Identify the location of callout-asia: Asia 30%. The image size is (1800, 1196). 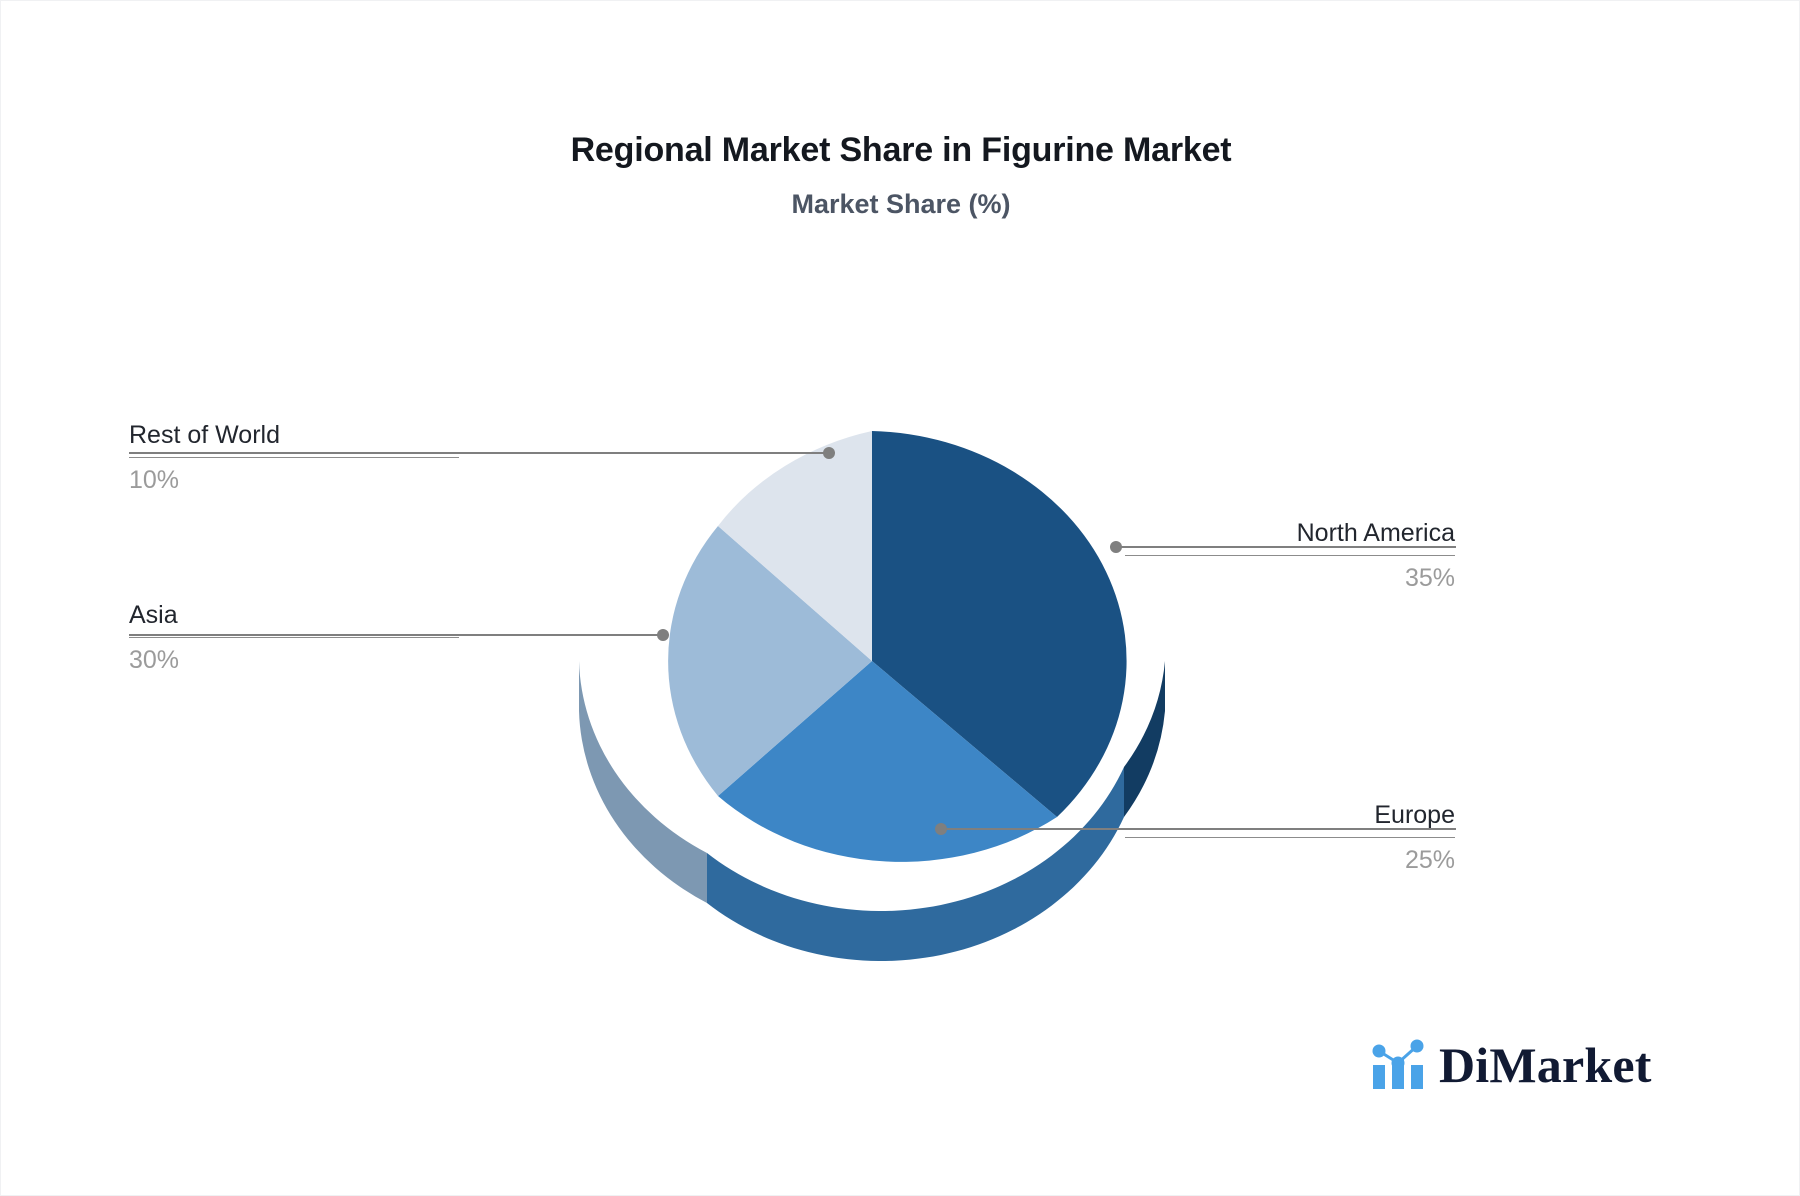
(294, 638).